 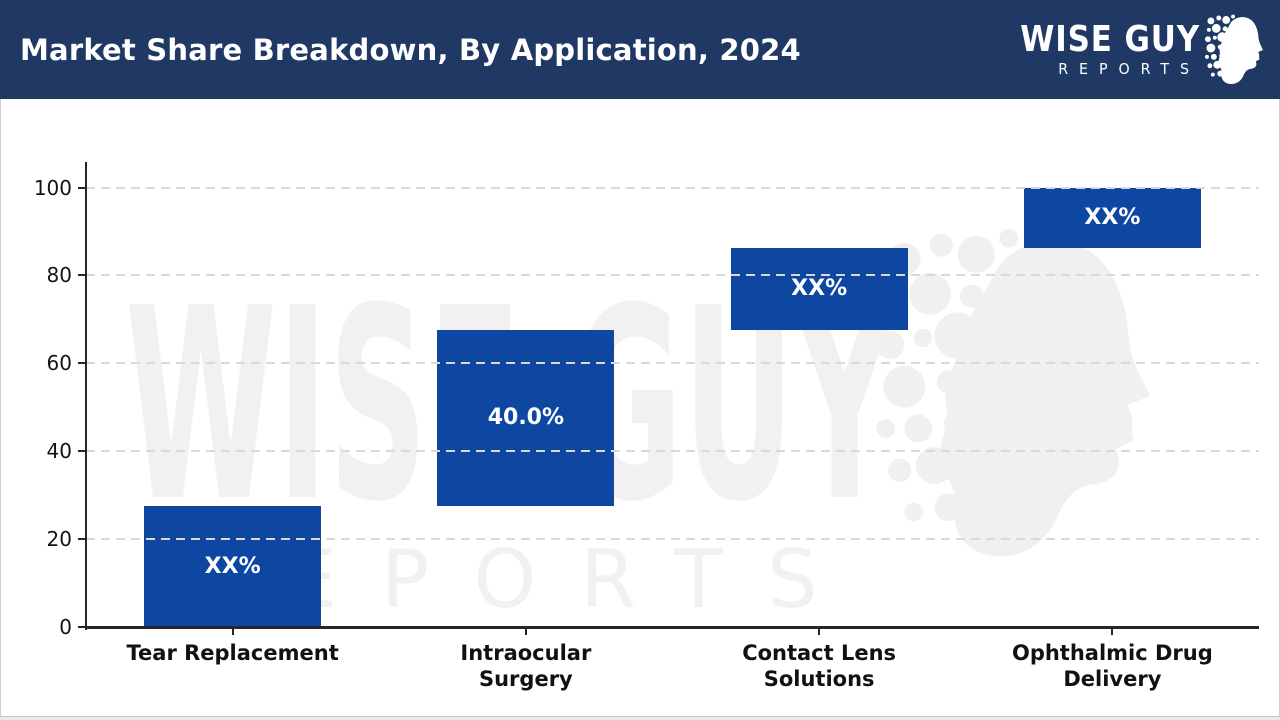 I want to click on x-axis-line, so click(x=672, y=627).